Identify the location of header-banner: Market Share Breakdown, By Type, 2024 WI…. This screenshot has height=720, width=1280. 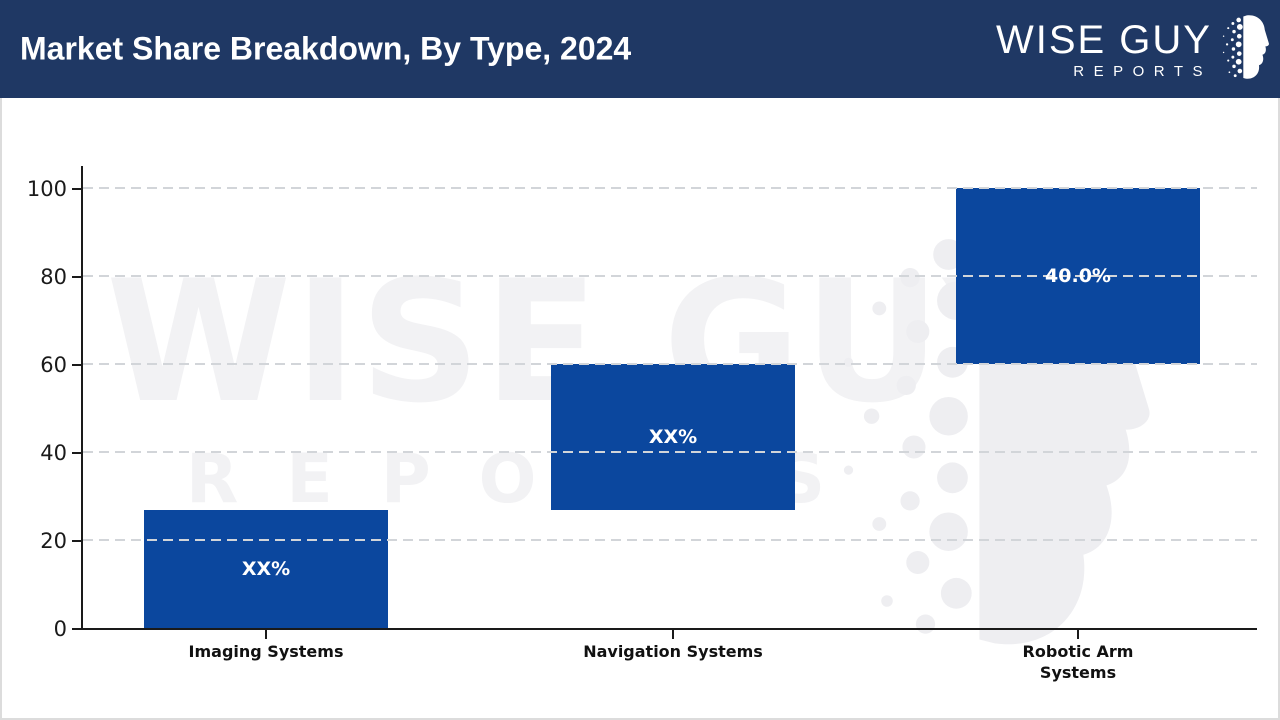
(640, 49).